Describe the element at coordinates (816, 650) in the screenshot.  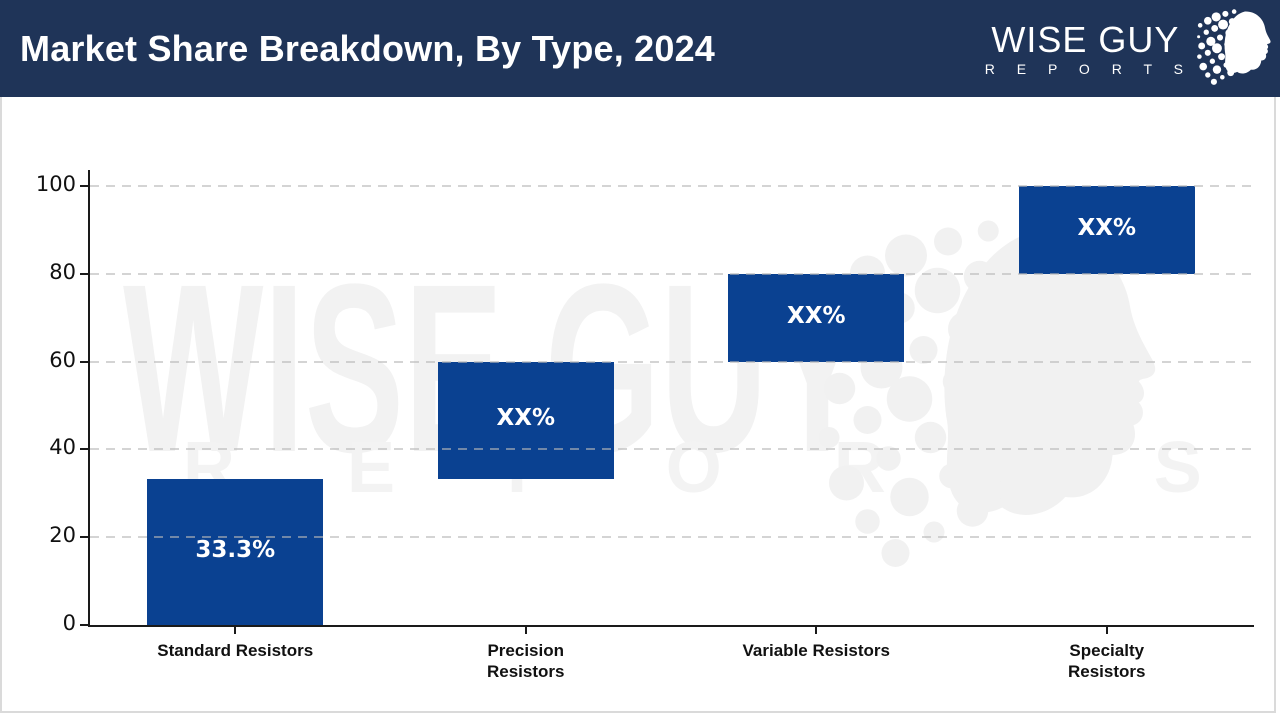
I see `x-axis-category-label: Variable Resistors` at that location.